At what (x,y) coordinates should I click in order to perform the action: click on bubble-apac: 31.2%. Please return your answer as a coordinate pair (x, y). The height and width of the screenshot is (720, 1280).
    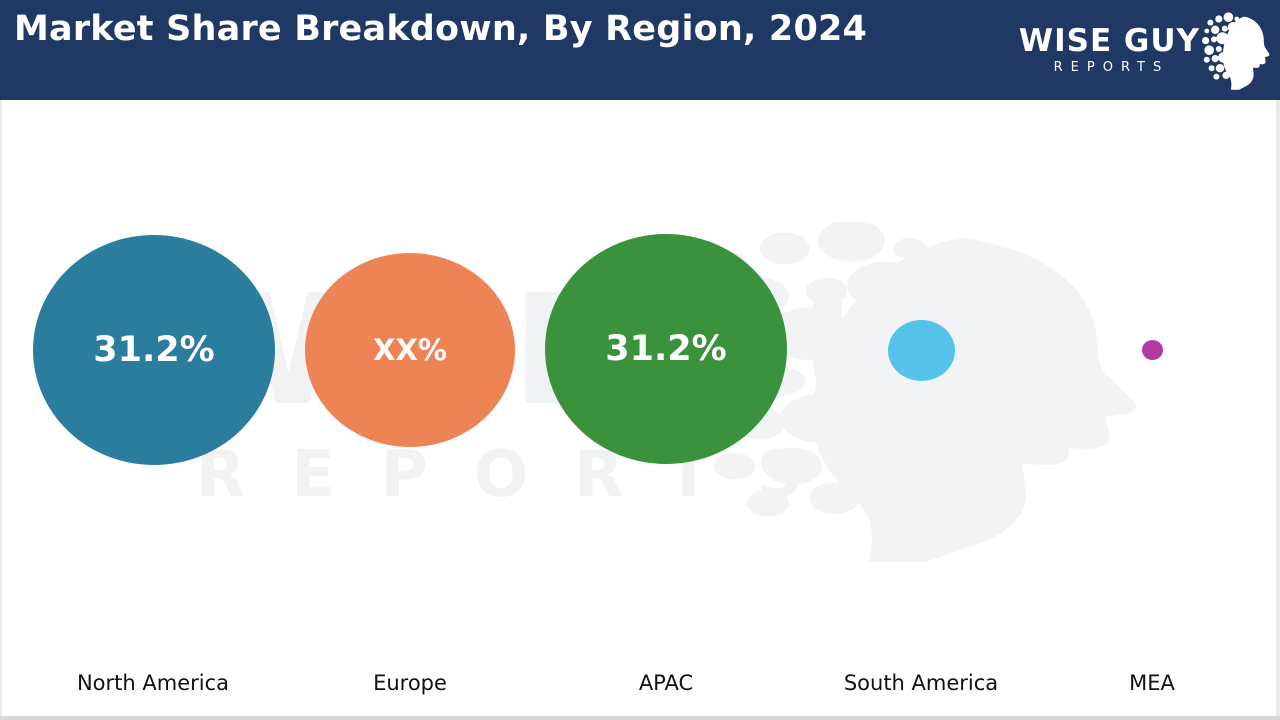
    Looking at the image, I should click on (666, 349).